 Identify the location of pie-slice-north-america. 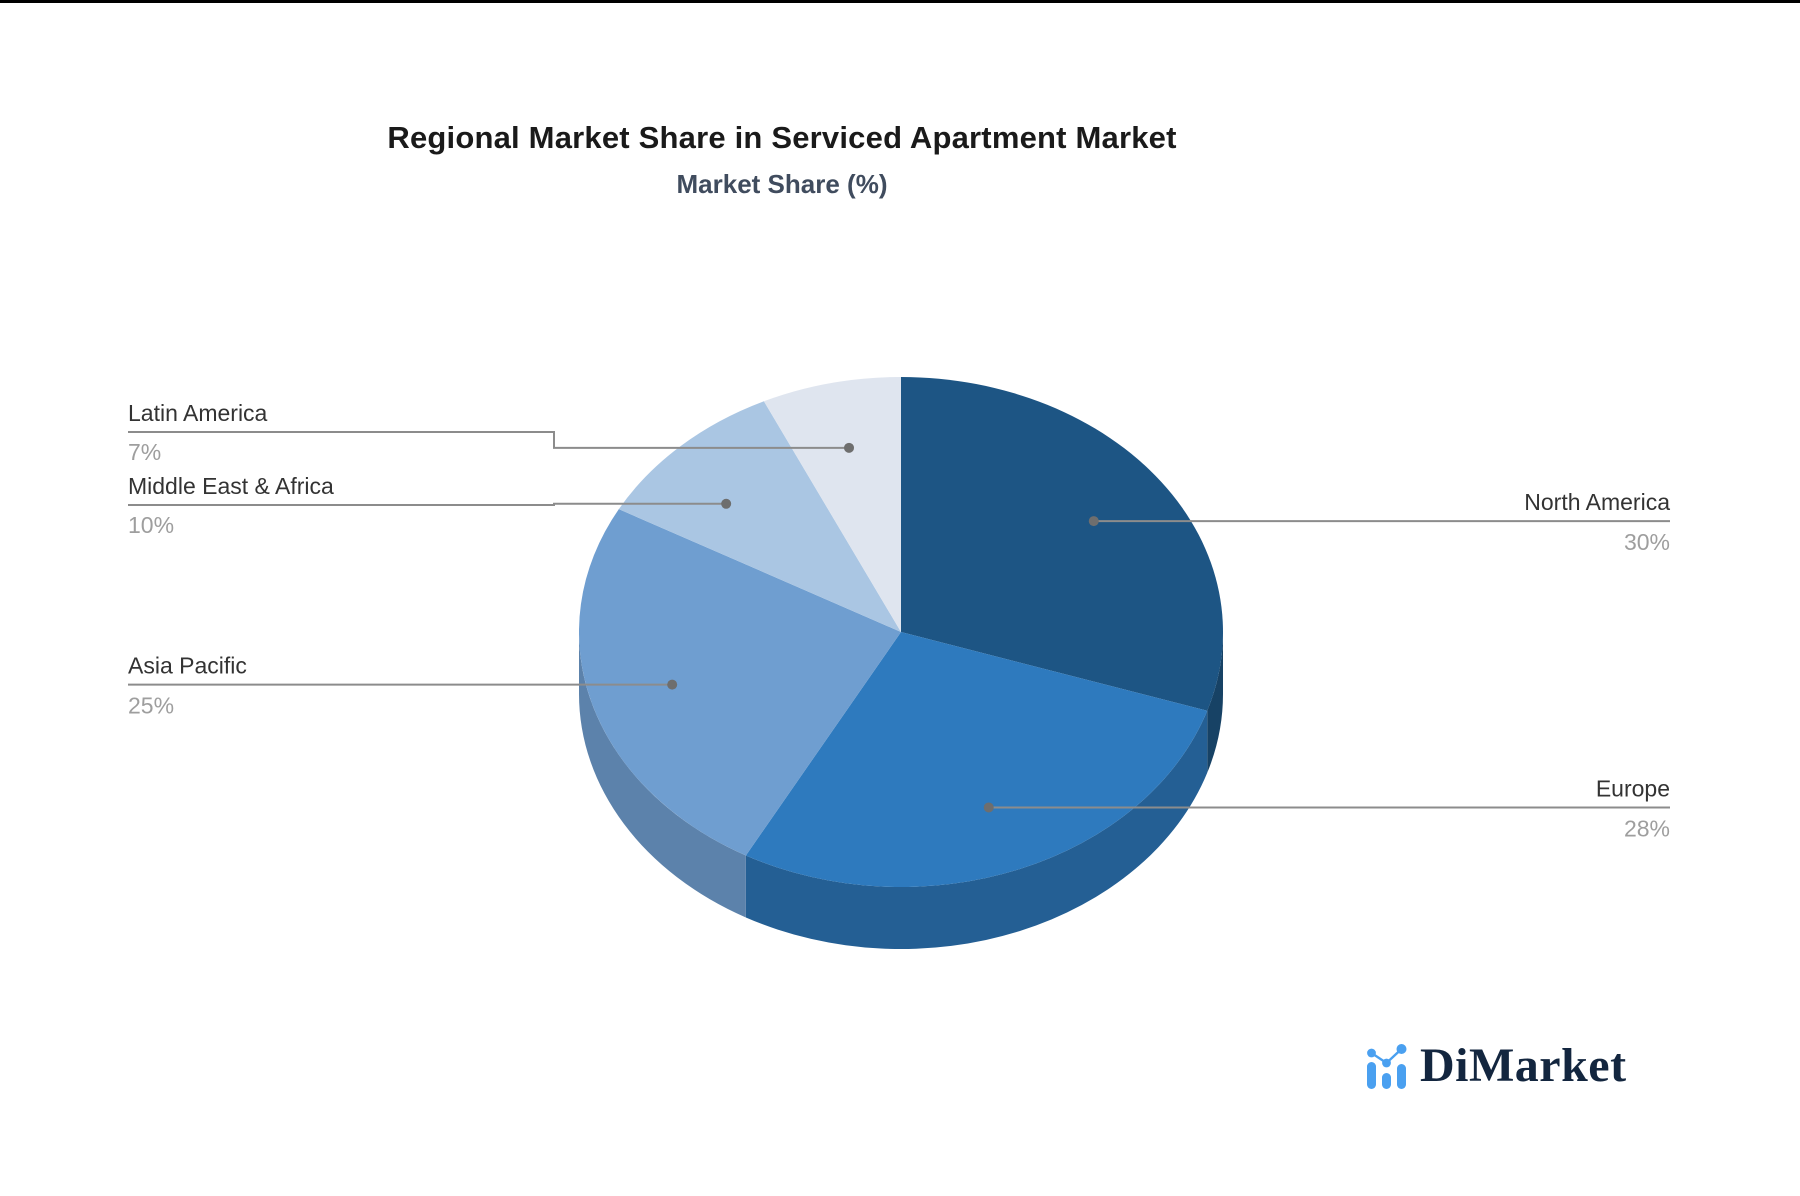
(1062, 544).